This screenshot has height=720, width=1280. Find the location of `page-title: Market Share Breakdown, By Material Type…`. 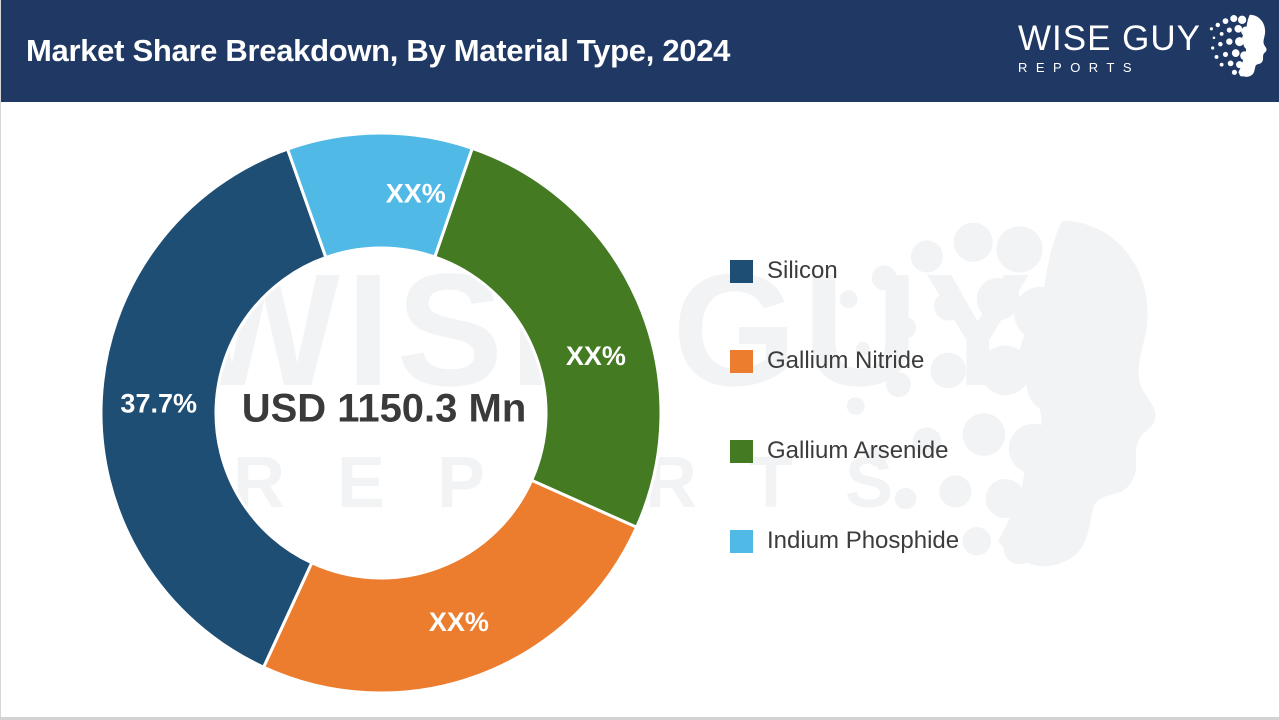

page-title: Market Share Breakdown, By Material Type… is located at coordinates (378, 50).